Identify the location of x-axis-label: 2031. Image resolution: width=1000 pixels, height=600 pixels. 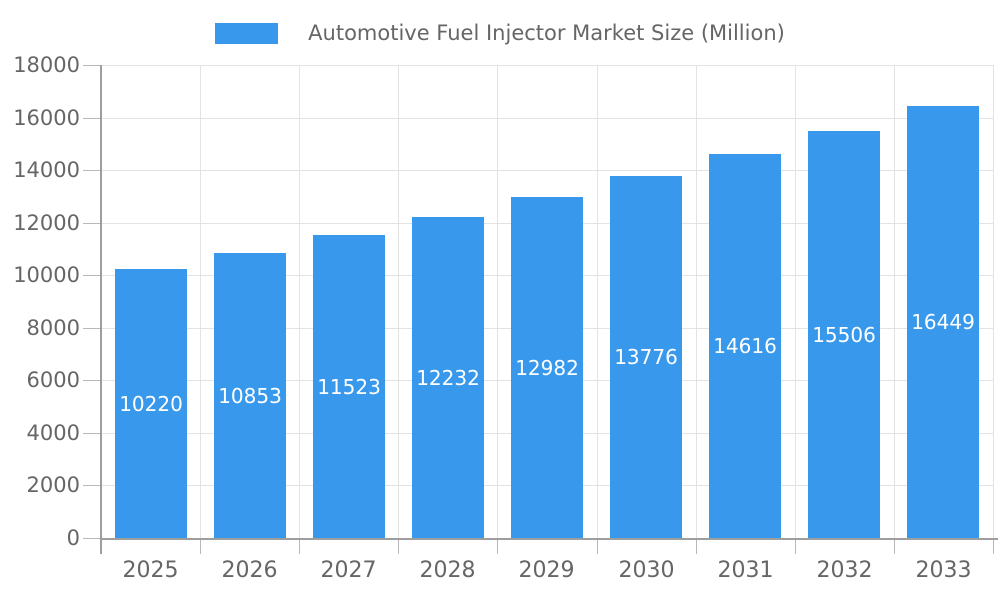
(745, 570).